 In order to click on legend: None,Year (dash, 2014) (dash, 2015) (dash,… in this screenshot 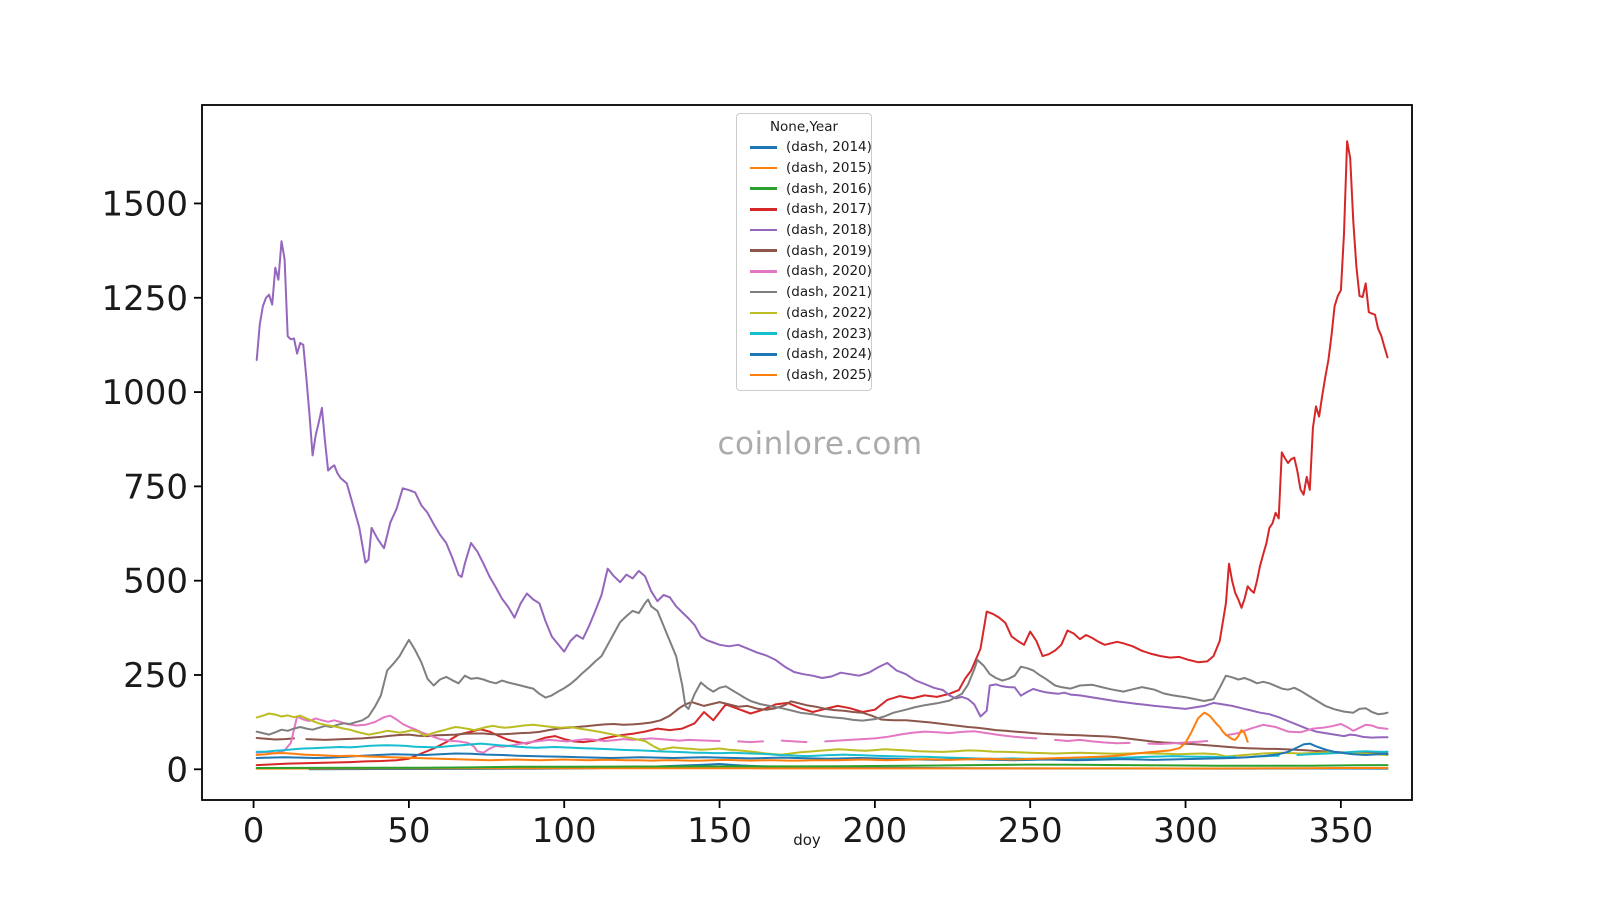, I will do `click(804, 252)`.